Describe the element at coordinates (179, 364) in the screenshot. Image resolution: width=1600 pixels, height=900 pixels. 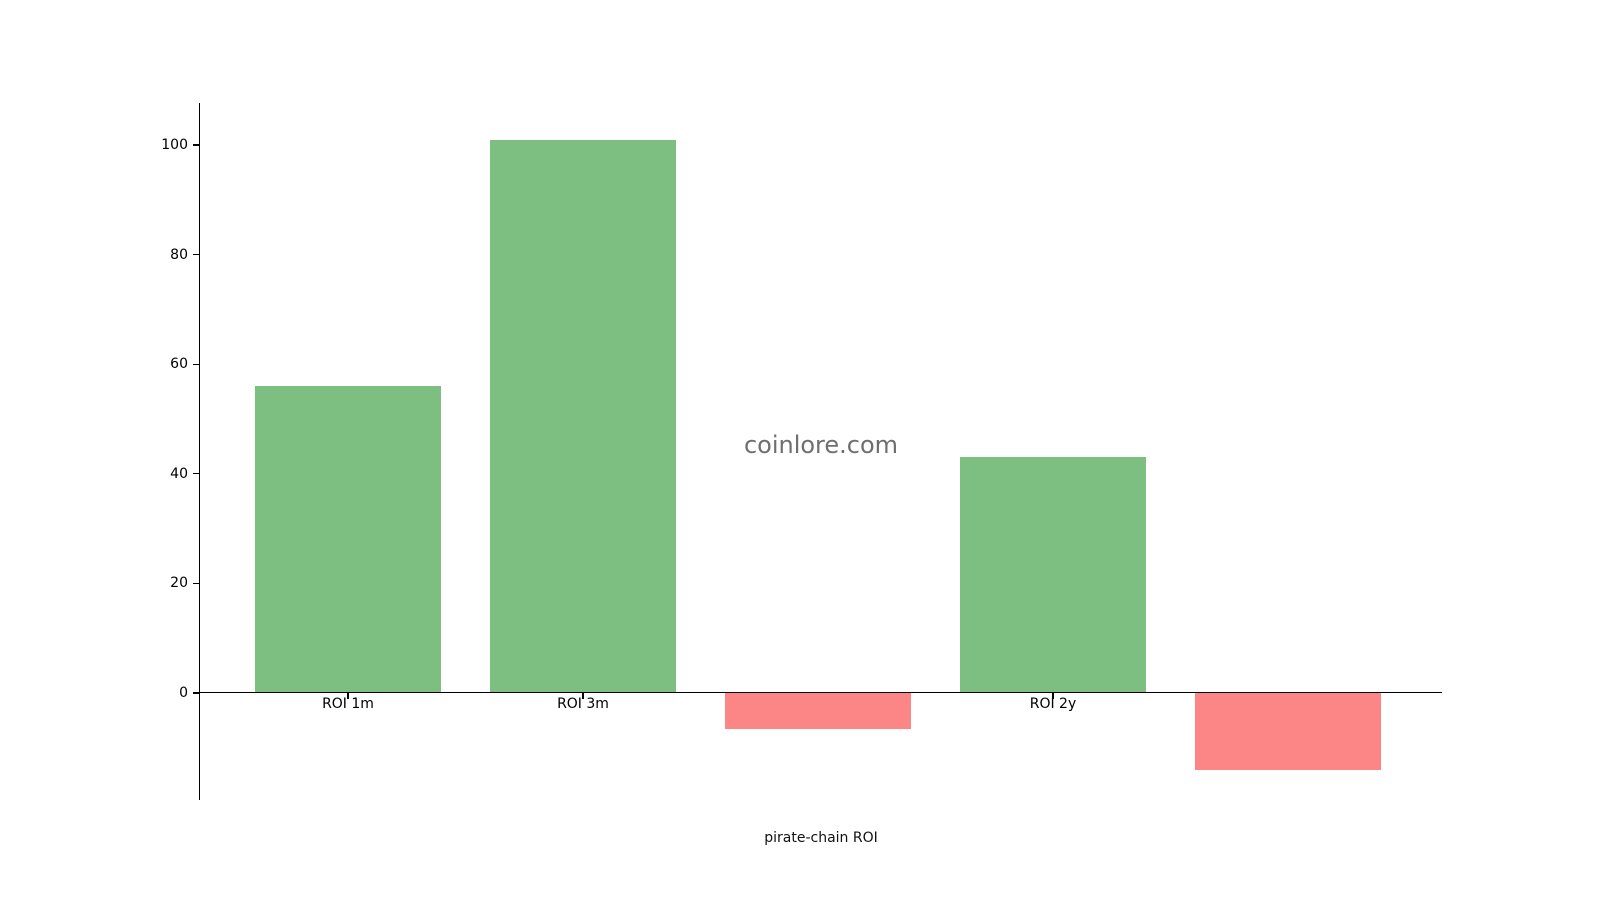
I see `y-tick-label: 60` at that location.